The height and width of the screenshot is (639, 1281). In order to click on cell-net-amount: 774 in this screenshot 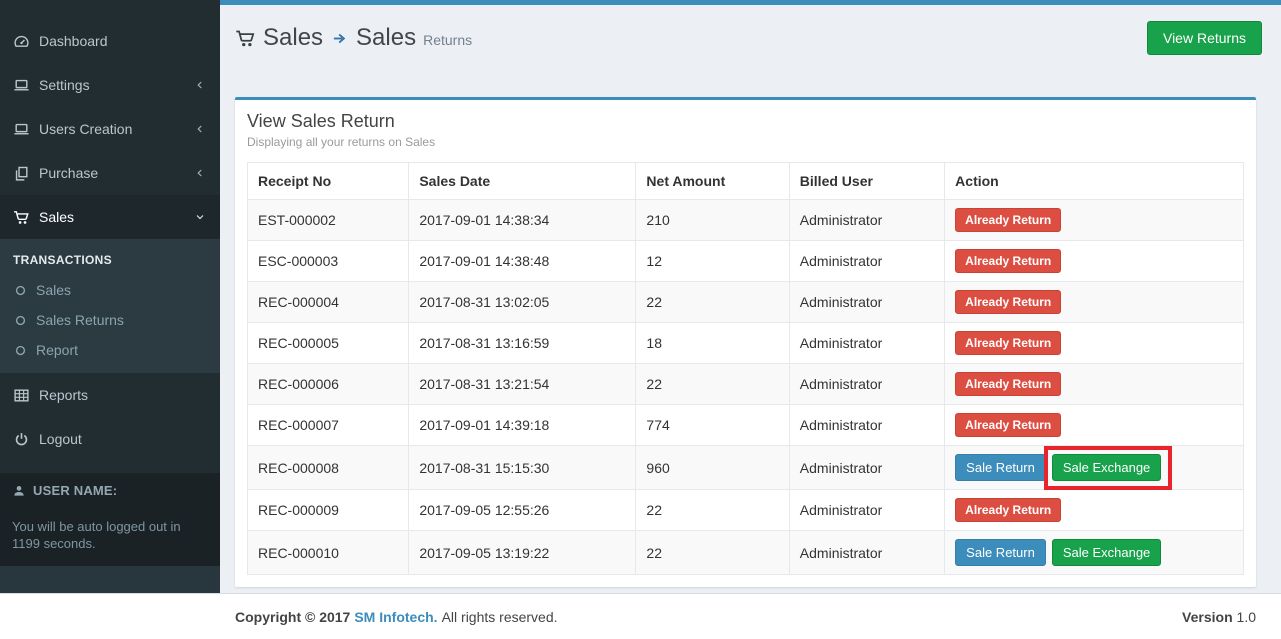, I will do `click(712, 425)`.